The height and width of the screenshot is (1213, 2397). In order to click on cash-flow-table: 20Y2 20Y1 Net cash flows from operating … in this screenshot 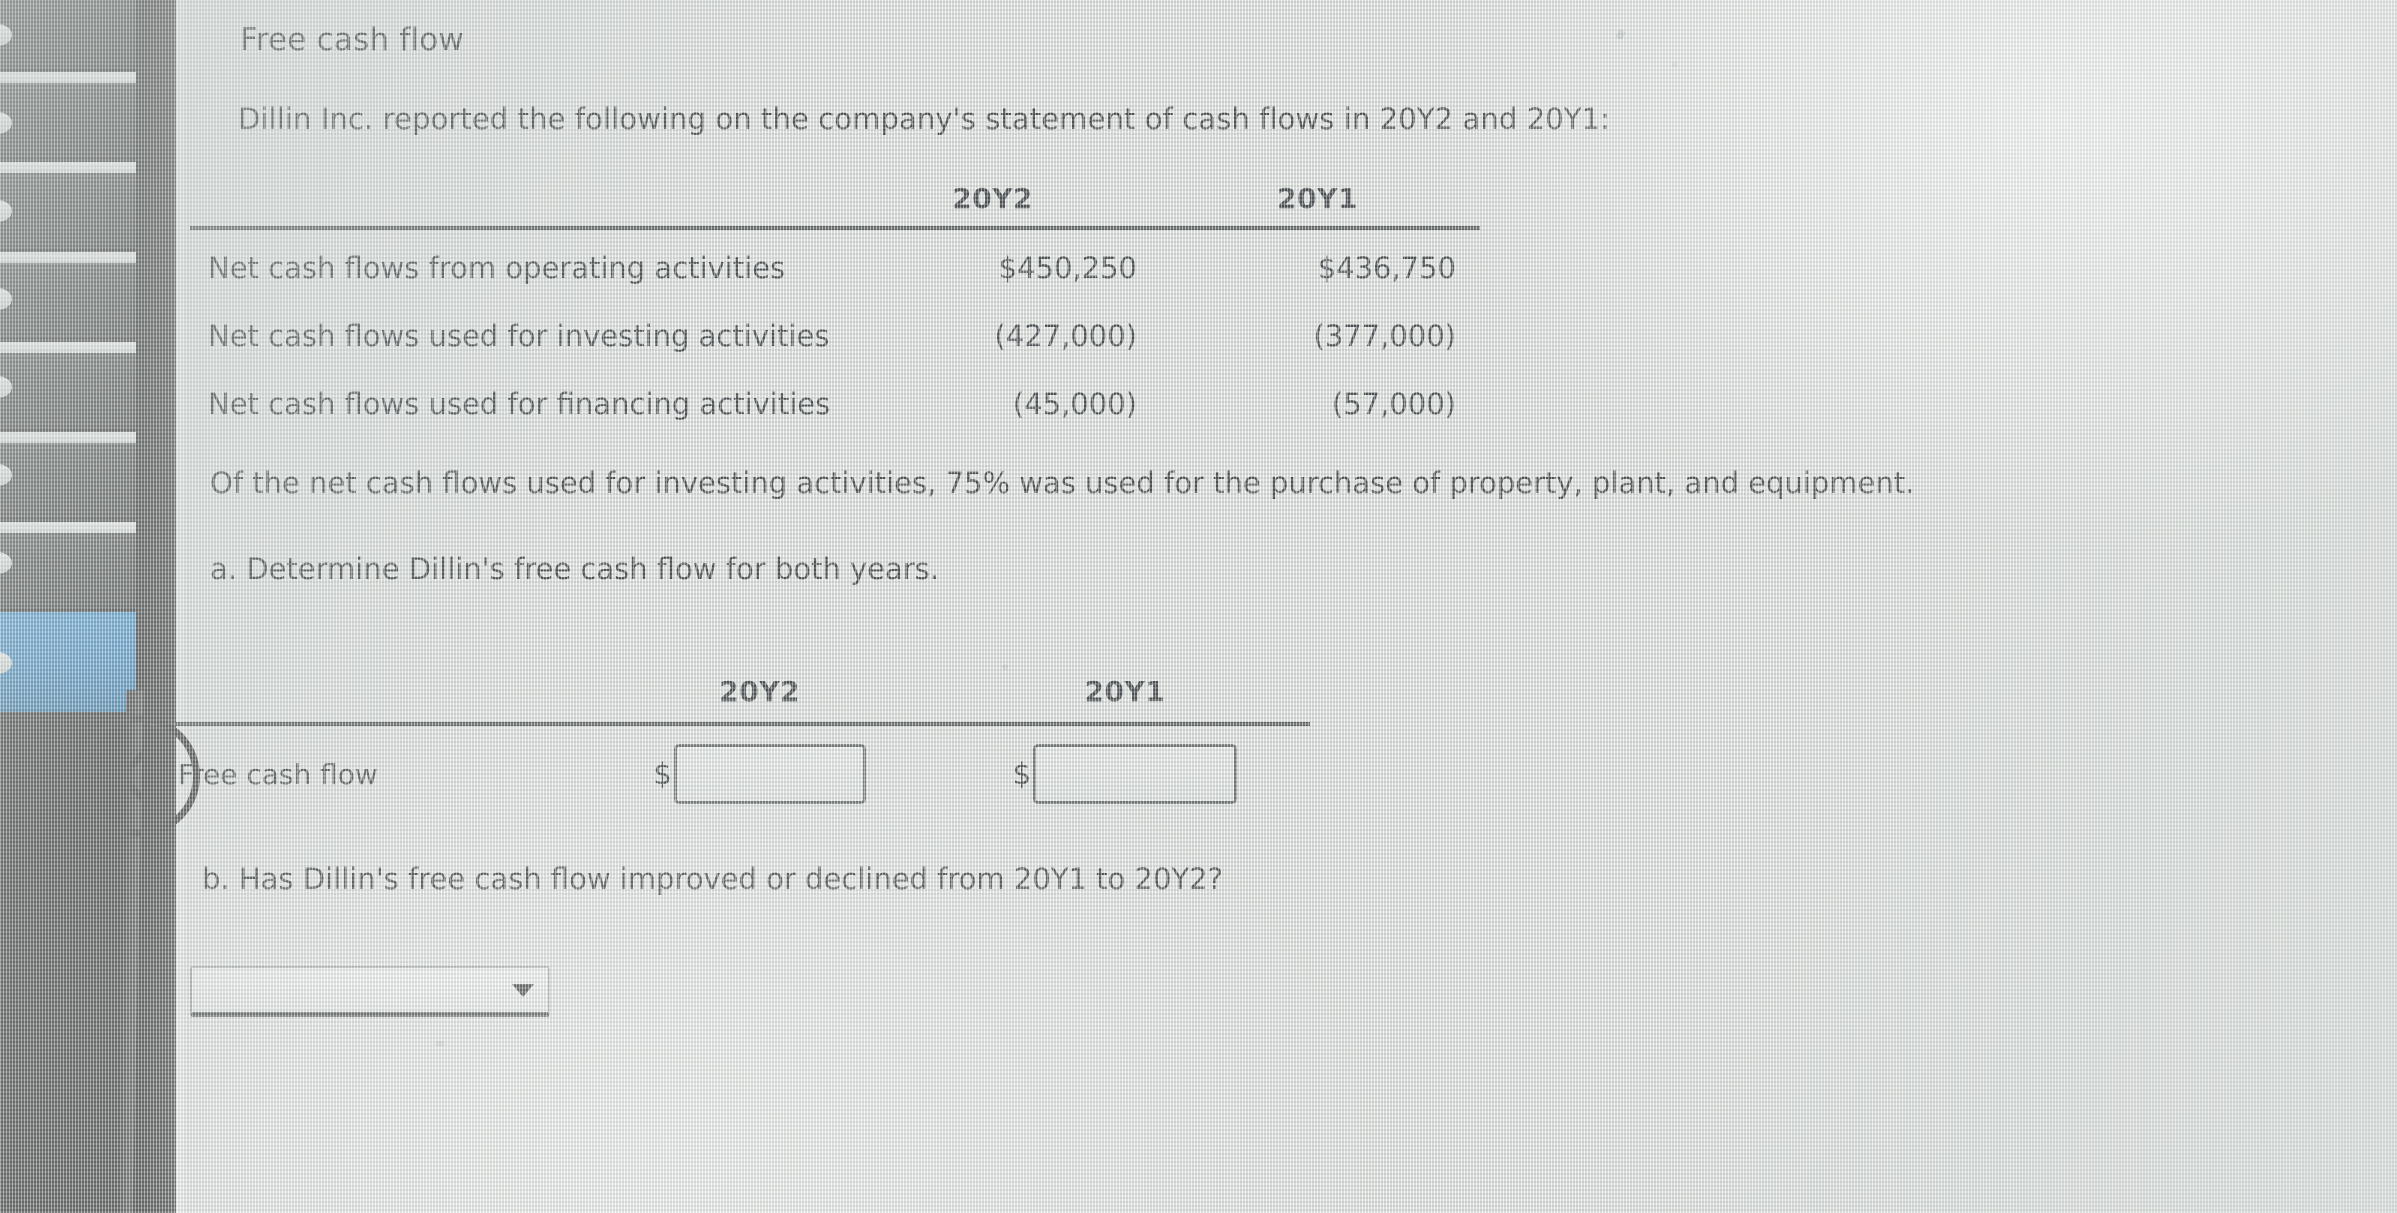, I will do `click(835, 304)`.